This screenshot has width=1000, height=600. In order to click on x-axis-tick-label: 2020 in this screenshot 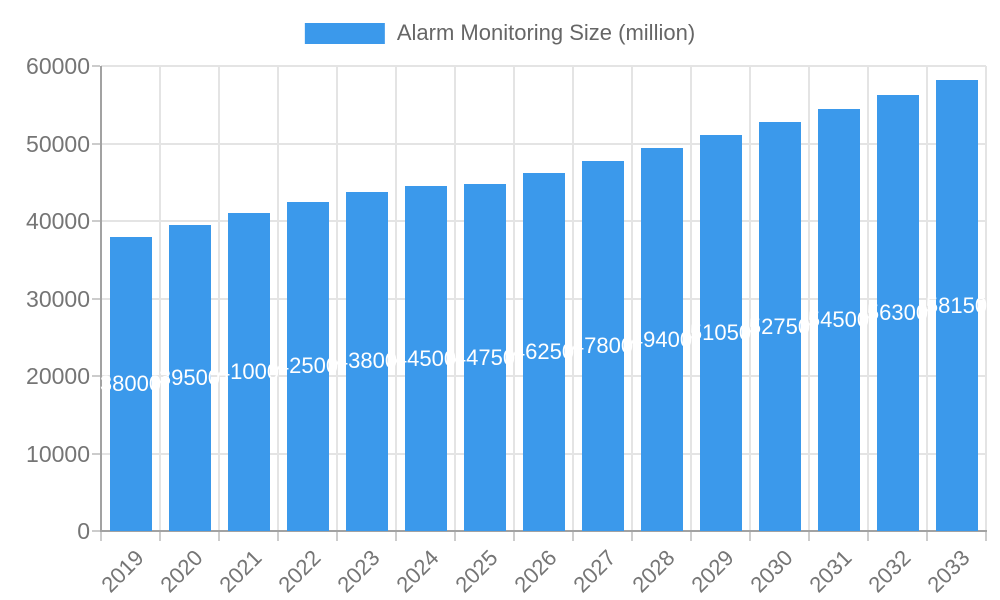, I will do `click(181, 571)`.